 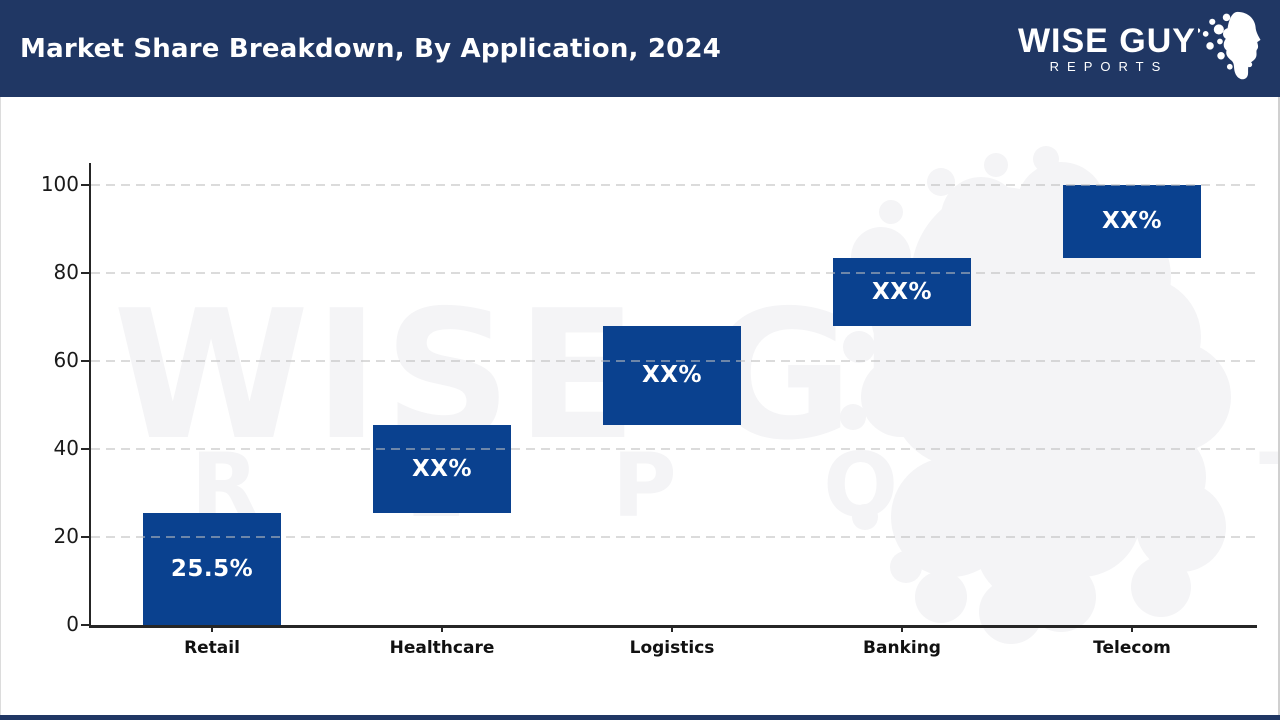 I want to click on y-axis-tick-label: 80, so click(x=66, y=272).